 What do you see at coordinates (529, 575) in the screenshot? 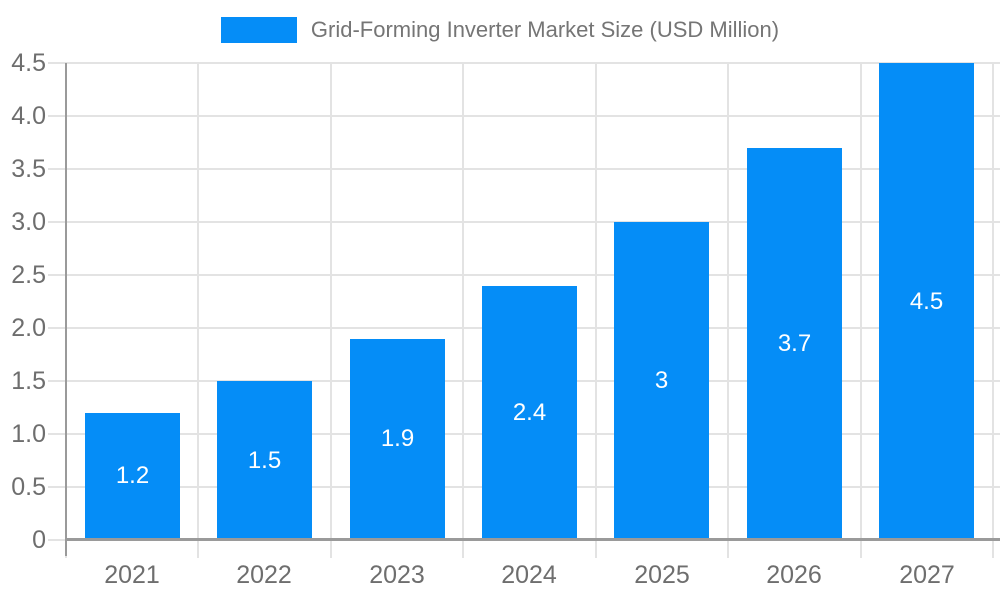
I see `x-axis-label: 2024` at bounding box center [529, 575].